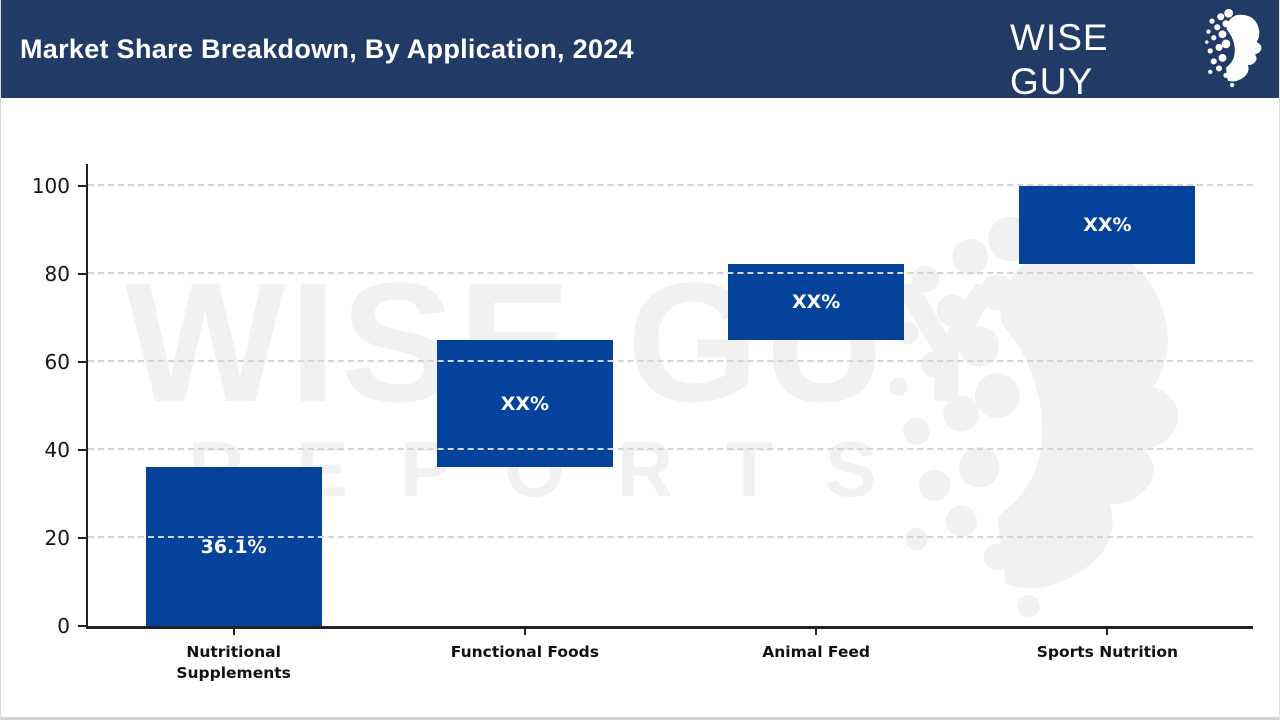 The image size is (1280, 720). What do you see at coordinates (57, 538) in the screenshot?
I see `y-tick-label: 20` at bounding box center [57, 538].